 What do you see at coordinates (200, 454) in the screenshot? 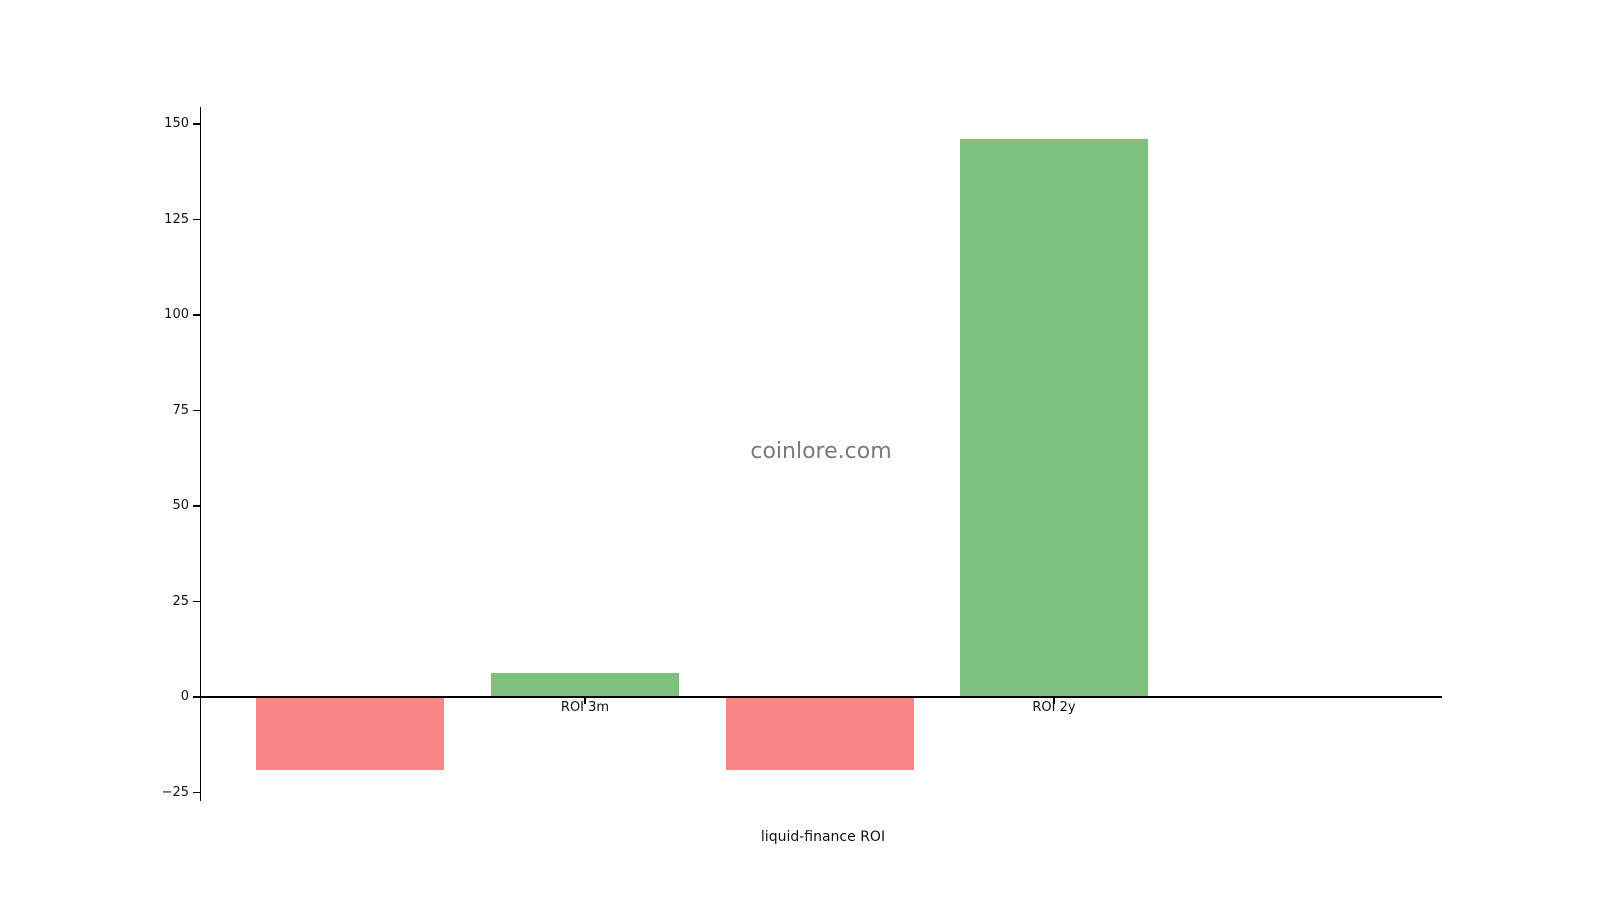
I see `y-axis-spine` at bounding box center [200, 454].